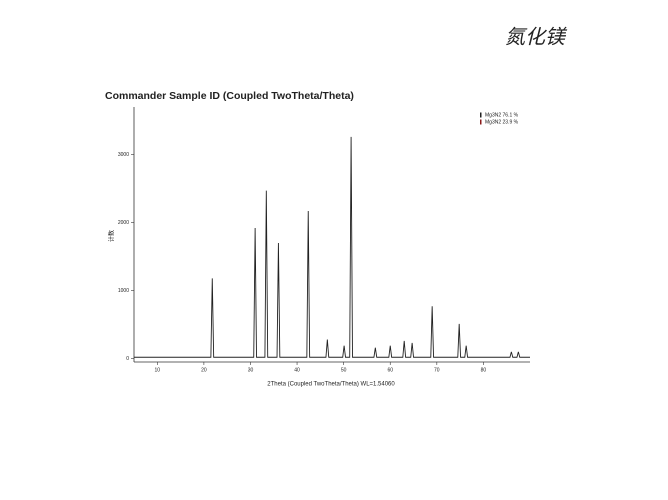 The height and width of the screenshot is (500, 668). I want to click on x-tick-label: 60, so click(390, 370).